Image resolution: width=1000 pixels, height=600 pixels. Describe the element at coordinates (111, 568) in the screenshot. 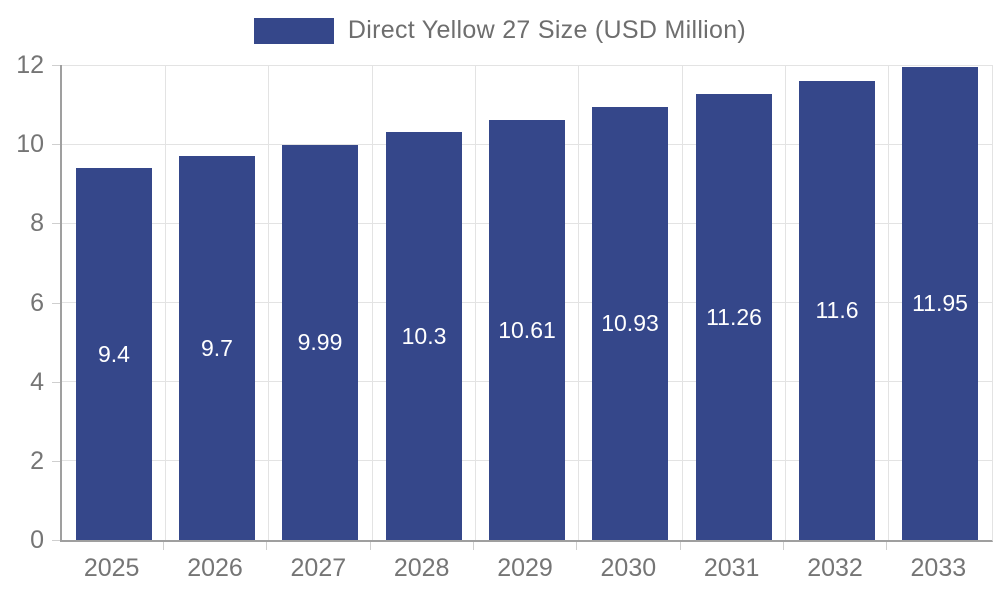

I see `x-axis-tick-label: 2025` at that location.